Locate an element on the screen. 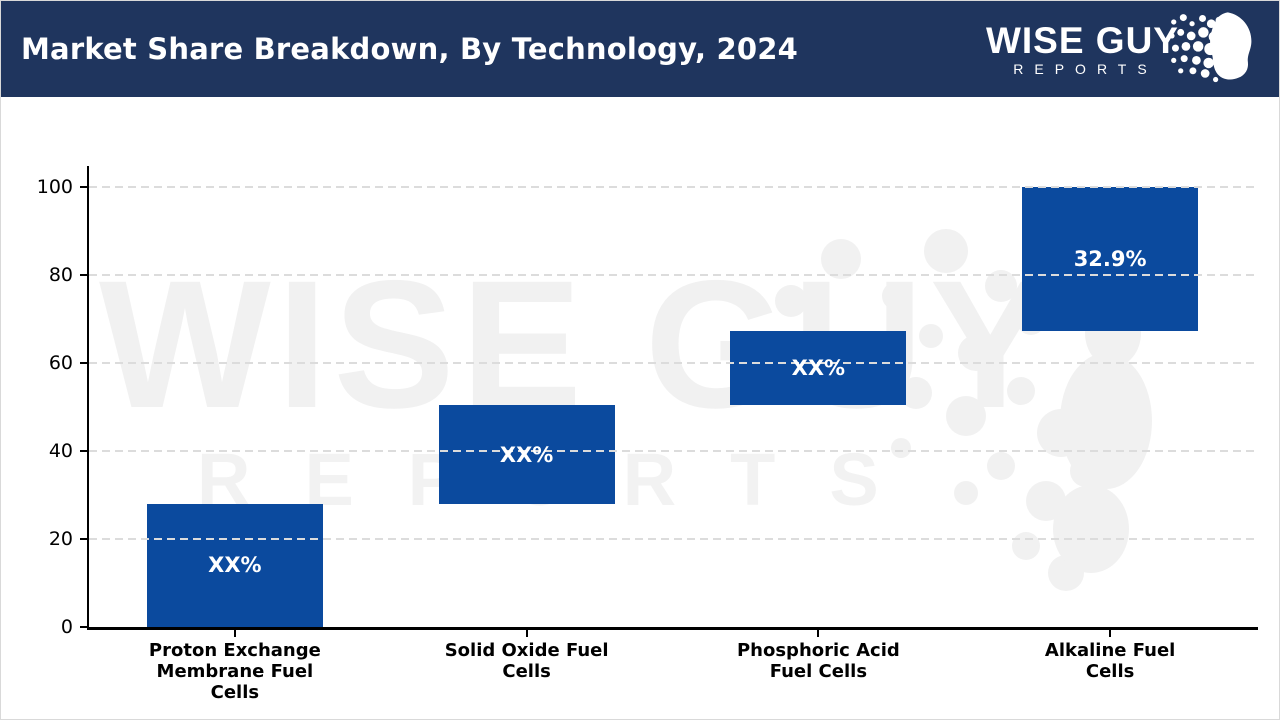 This screenshot has width=1280, height=720. y-tick-label: 20 is located at coordinates (60, 538).